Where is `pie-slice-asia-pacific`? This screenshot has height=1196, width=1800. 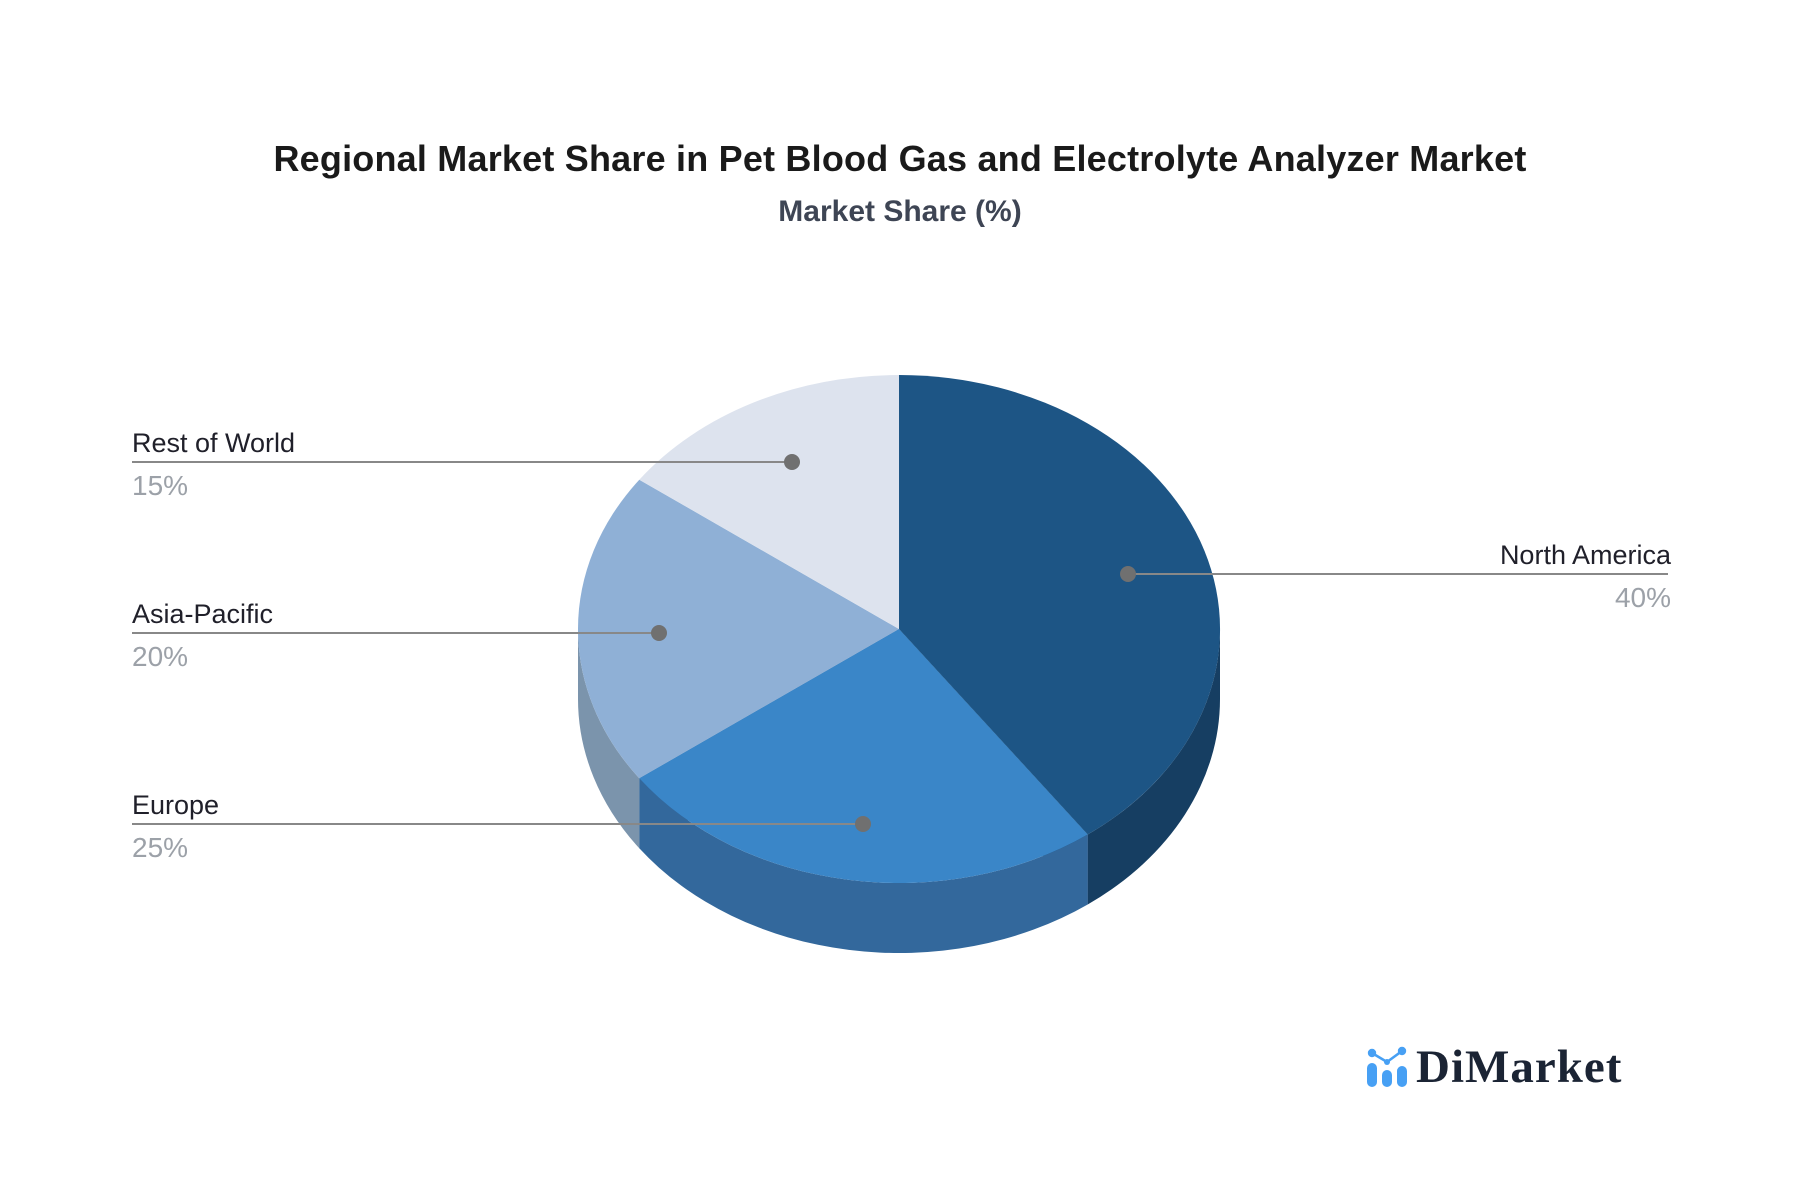
pie-slice-asia-pacific is located at coordinates (738, 629).